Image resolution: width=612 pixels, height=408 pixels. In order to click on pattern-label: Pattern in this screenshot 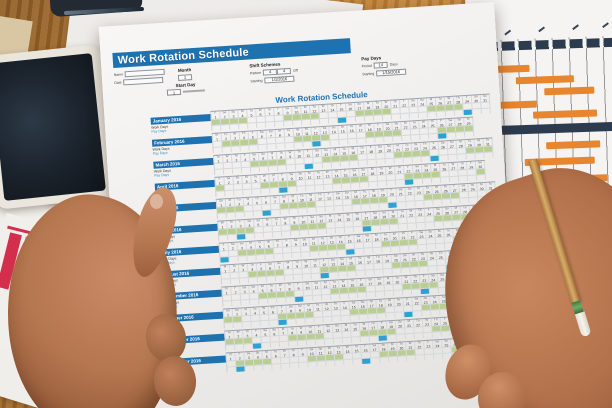, I will do `click(255, 72)`.